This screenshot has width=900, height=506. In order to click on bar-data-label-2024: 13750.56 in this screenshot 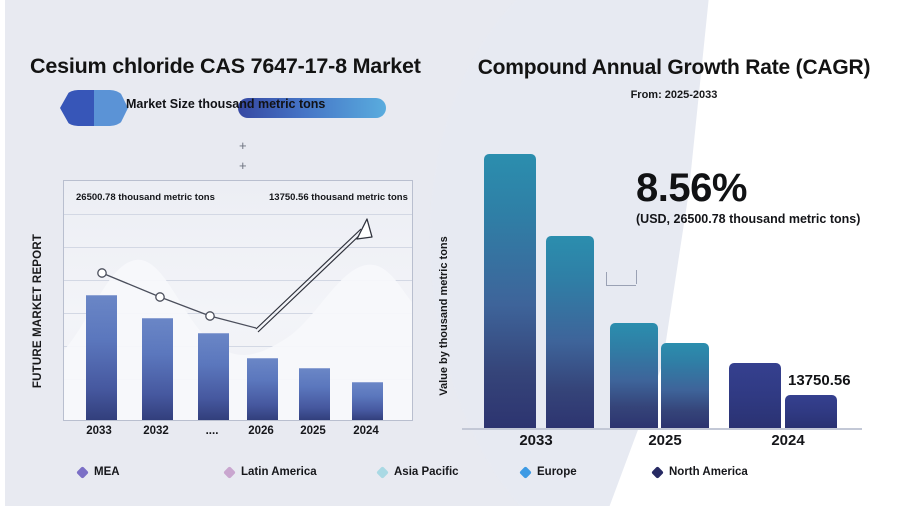, I will do `click(819, 380)`.